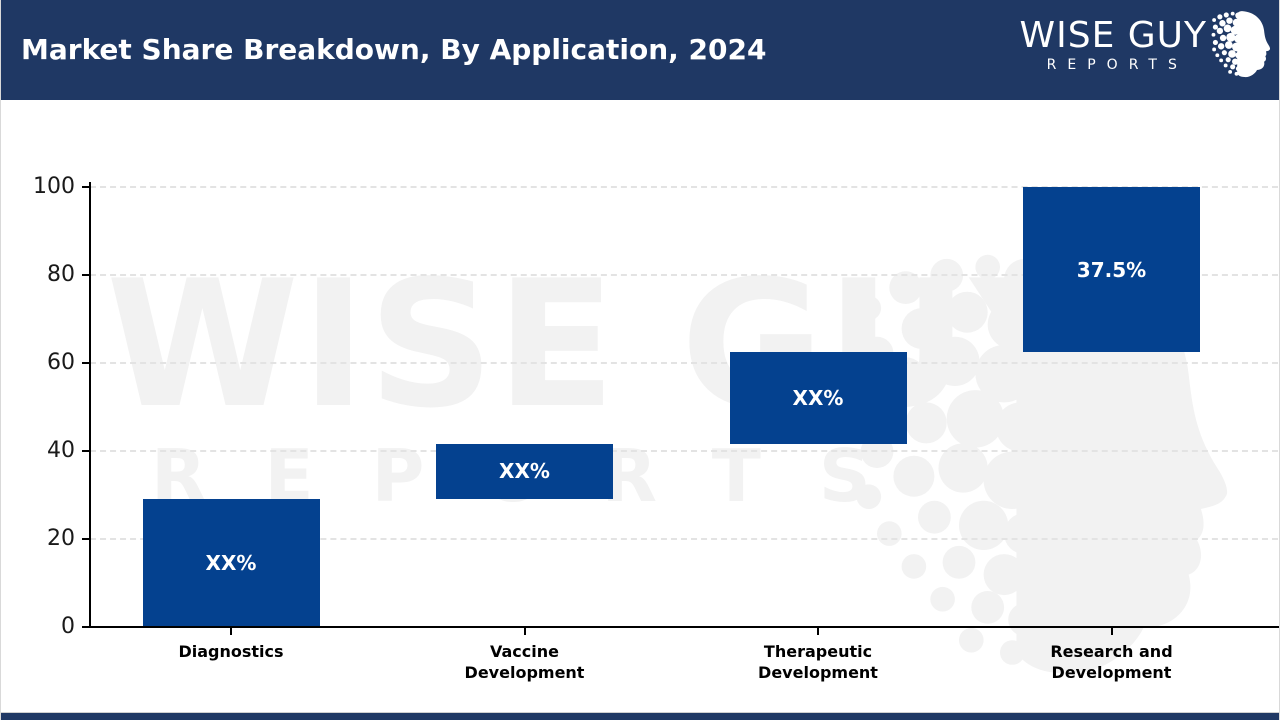 This screenshot has height=720, width=1280. What do you see at coordinates (1117, 64) in the screenshot?
I see `brand-subtitle: REPORTS` at bounding box center [1117, 64].